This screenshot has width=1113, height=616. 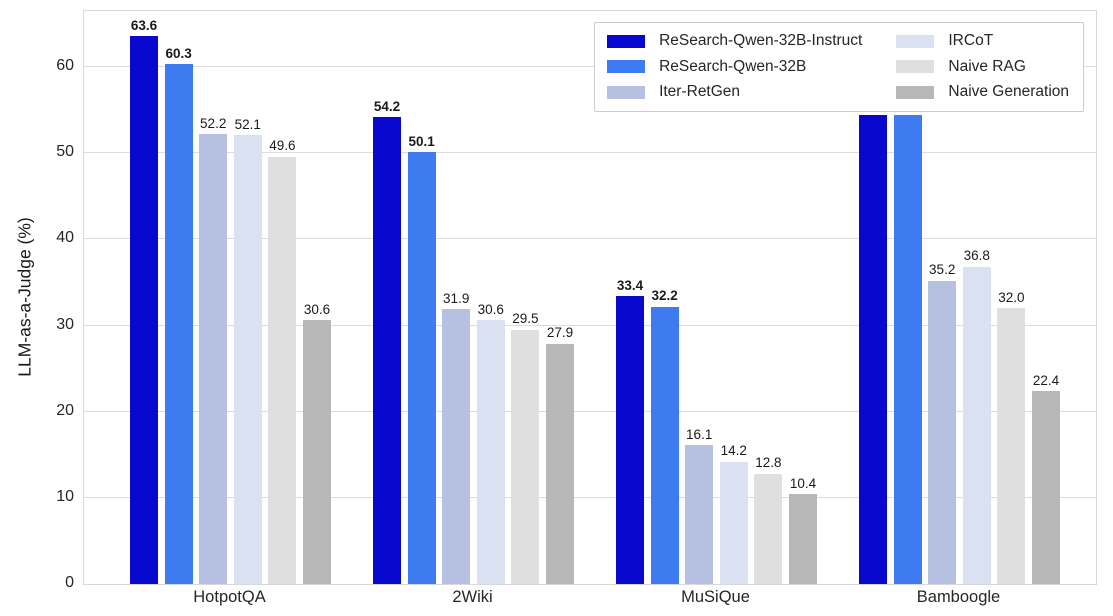 I want to click on bar-ReSearch-Qwen-32B-2Wiki, so click(x=421, y=368).